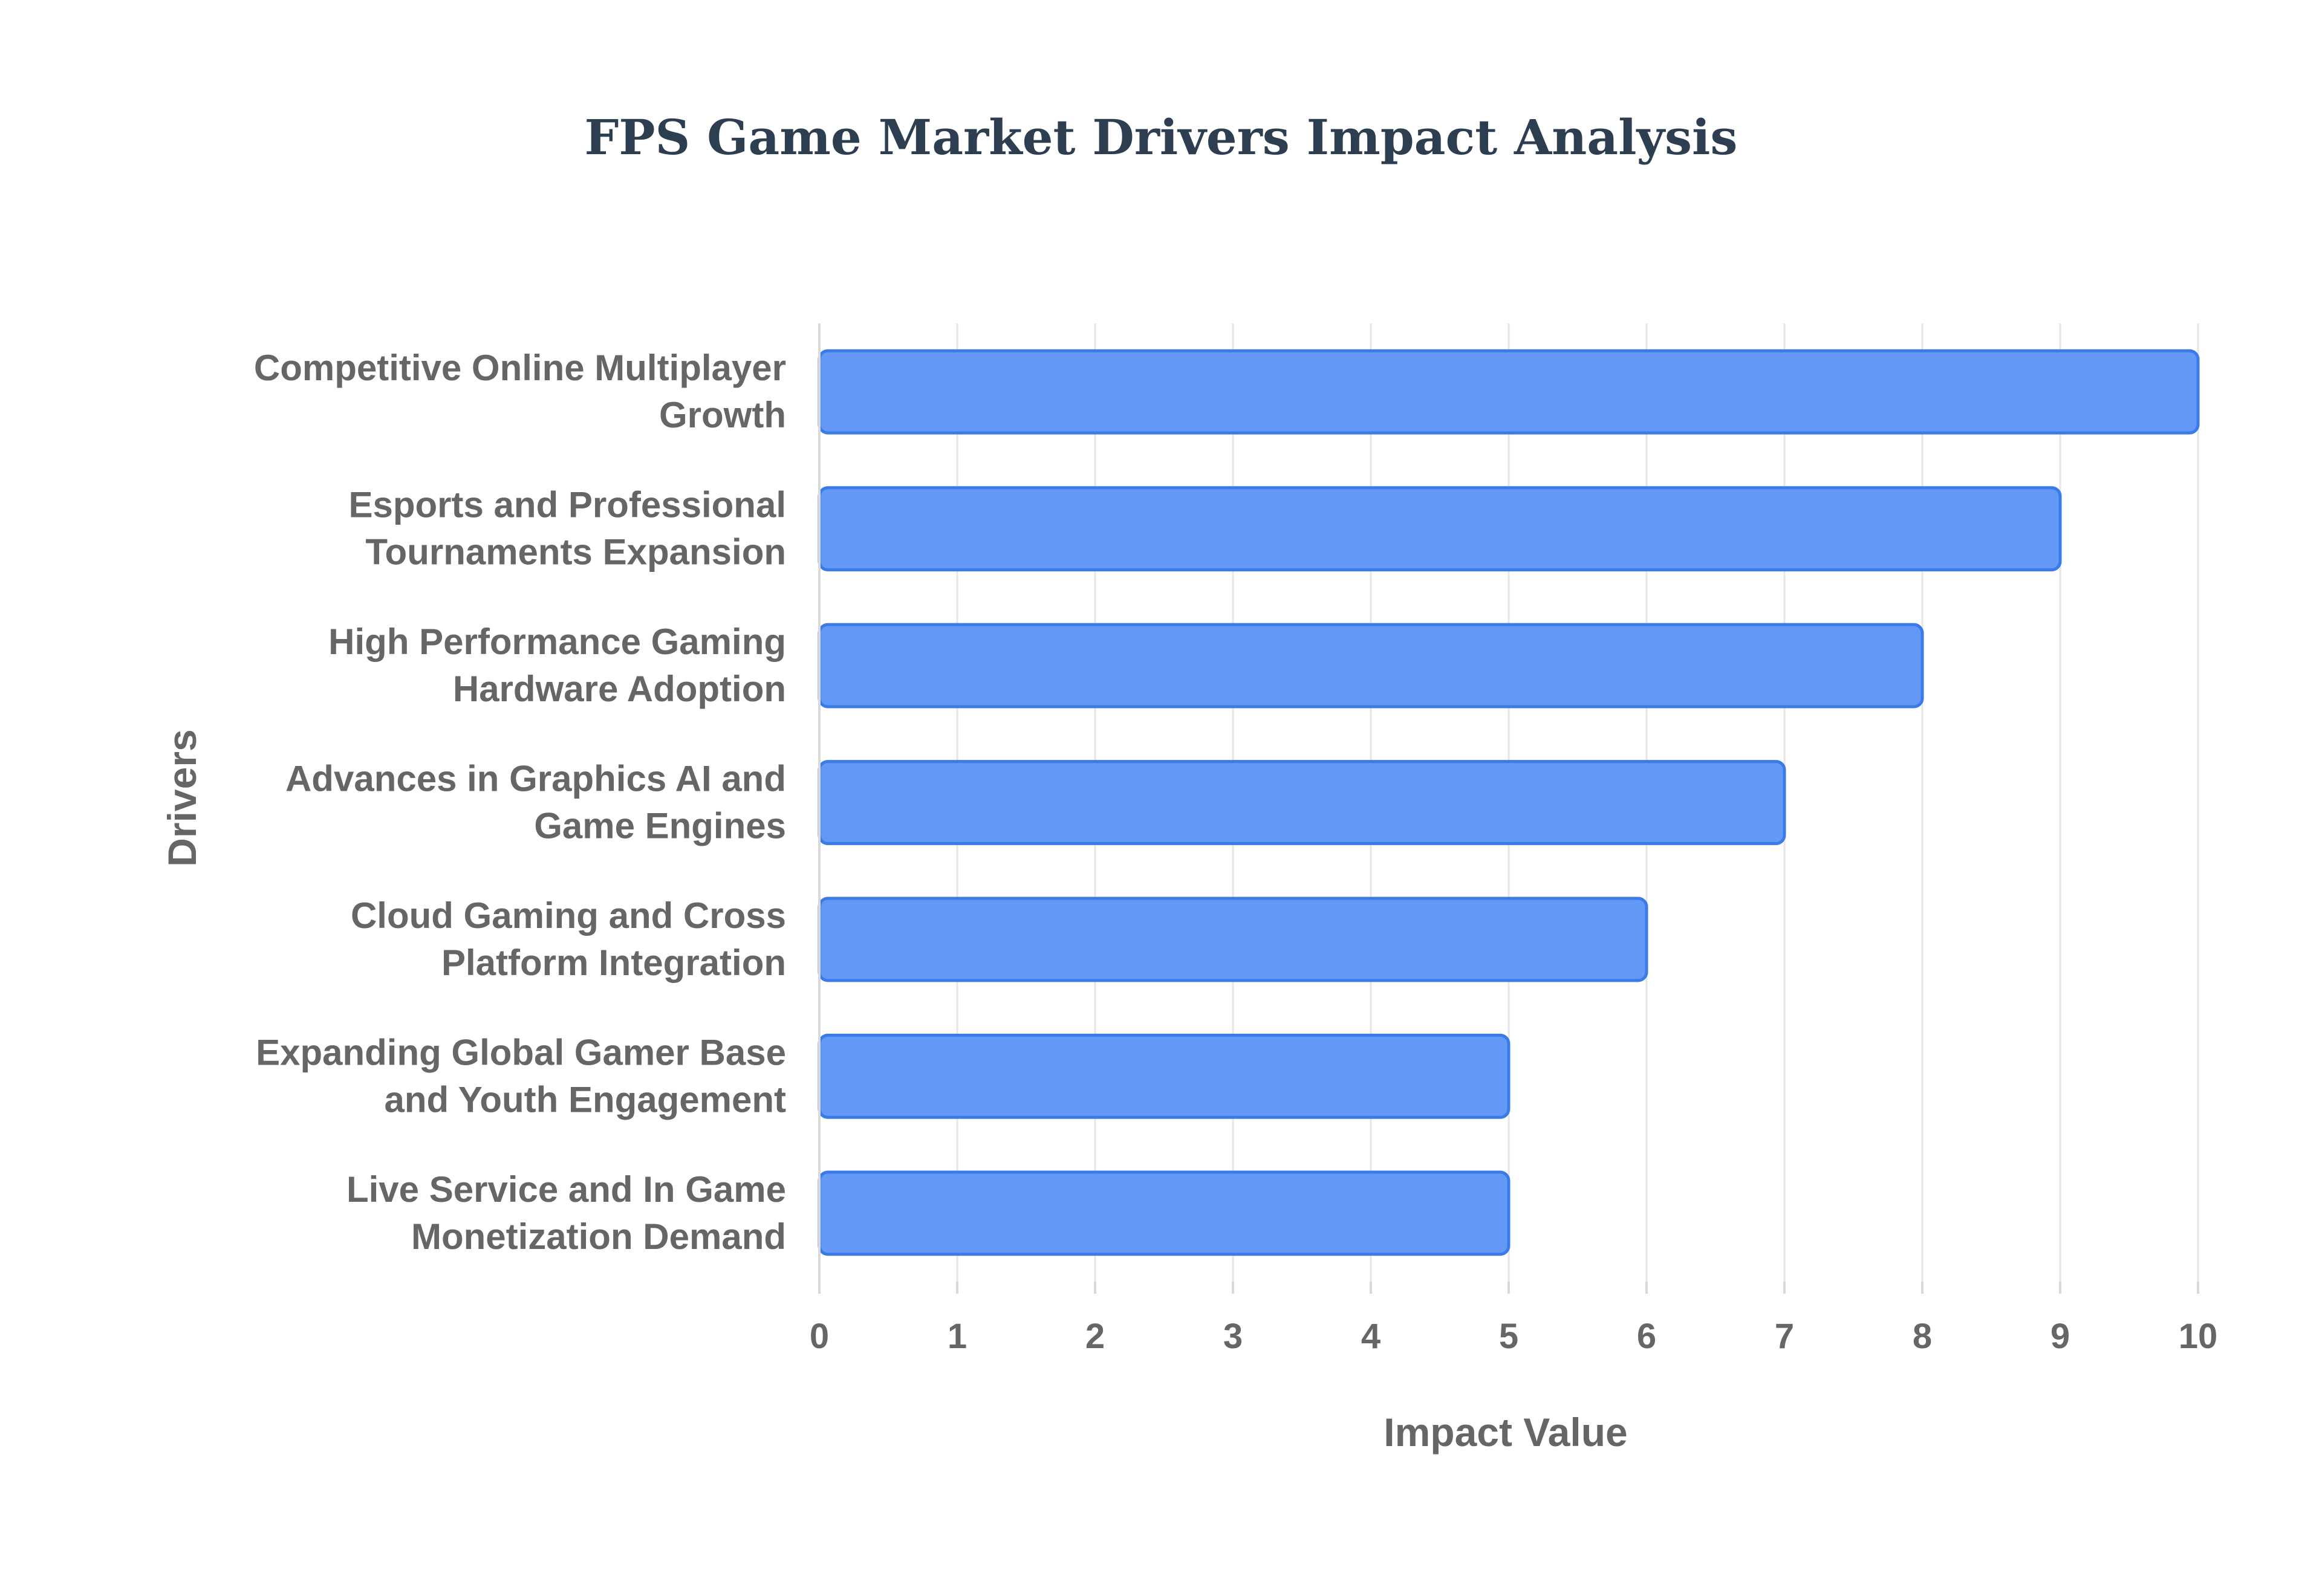 This screenshot has height=1596, width=2322. I want to click on x-tick-label: 5, so click(1508, 1336).